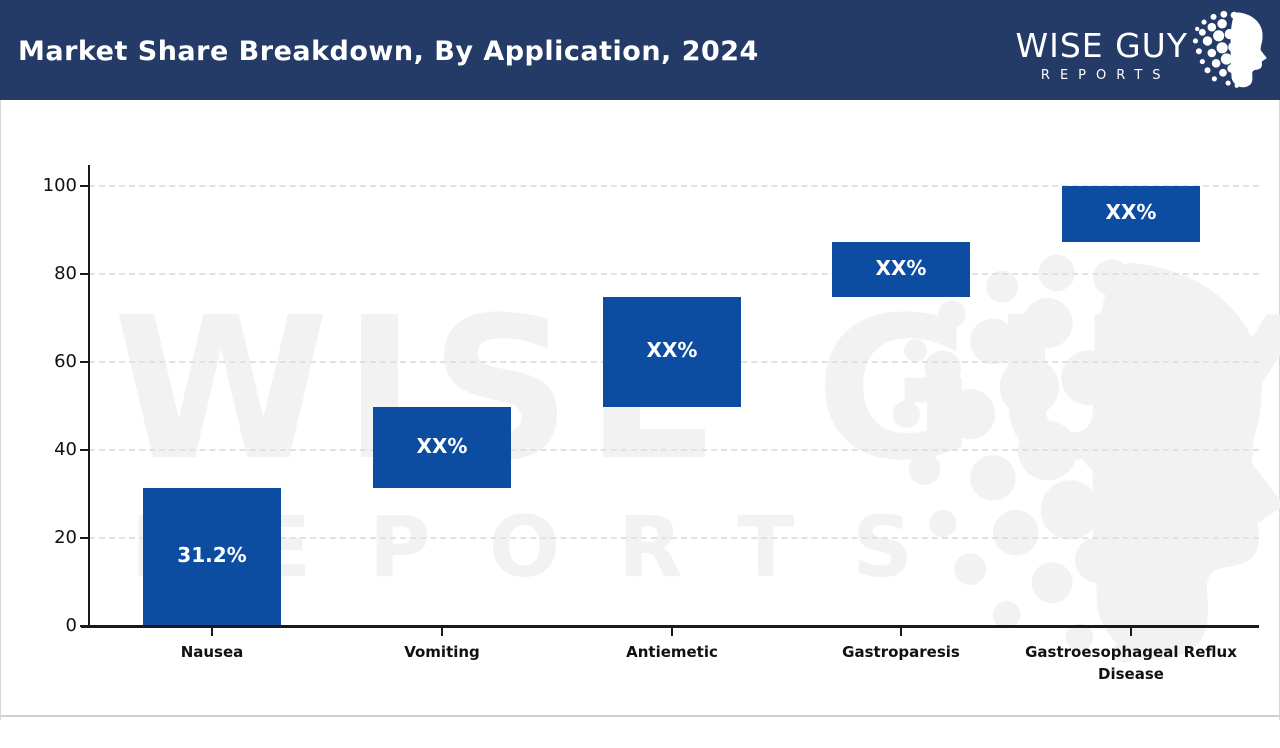 The width and height of the screenshot is (1280, 748). I want to click on x-tick-label: Nausea, so click(212, 651).